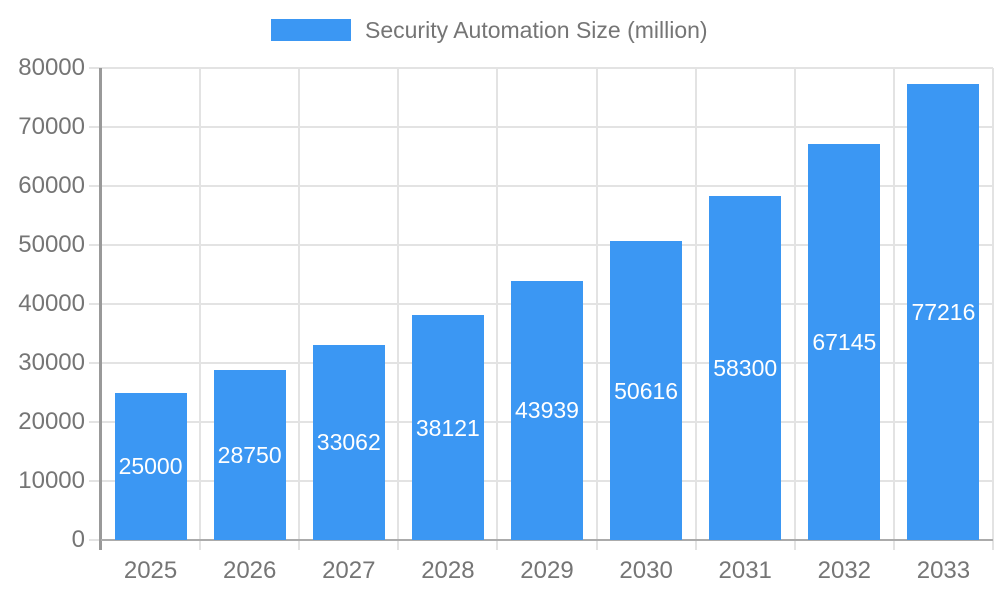 This screenshot has width=1000, height=600. What do you see at coordinates (249, 570) in the screenshot?
I see `x-tick-label: 2026` at bounding box center [249, 570].